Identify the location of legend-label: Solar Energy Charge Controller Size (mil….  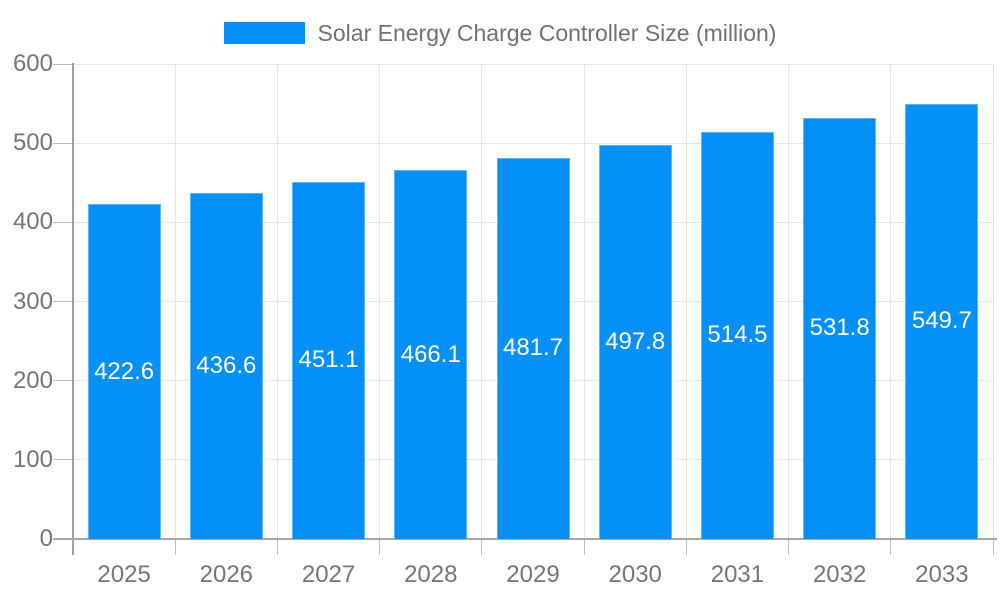
(547, 32).